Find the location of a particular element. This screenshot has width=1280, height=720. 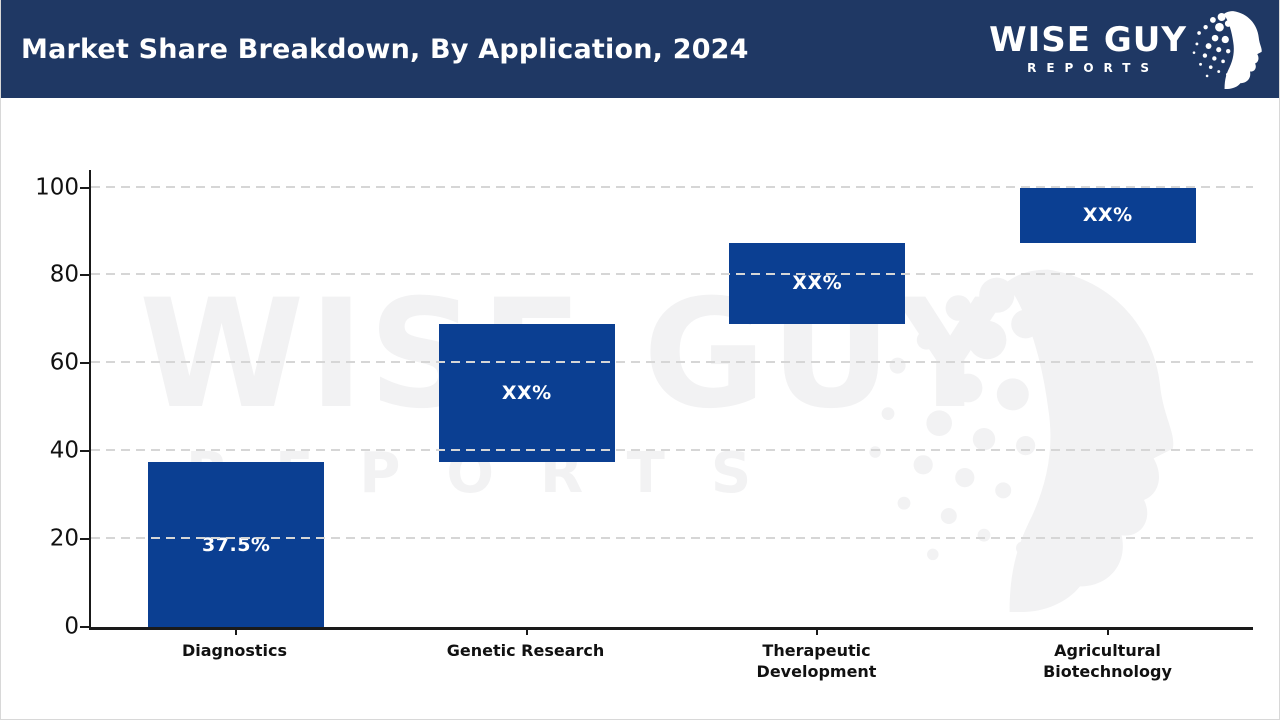

category-label-2: Genetic Research is located at coordinates (525, 650).